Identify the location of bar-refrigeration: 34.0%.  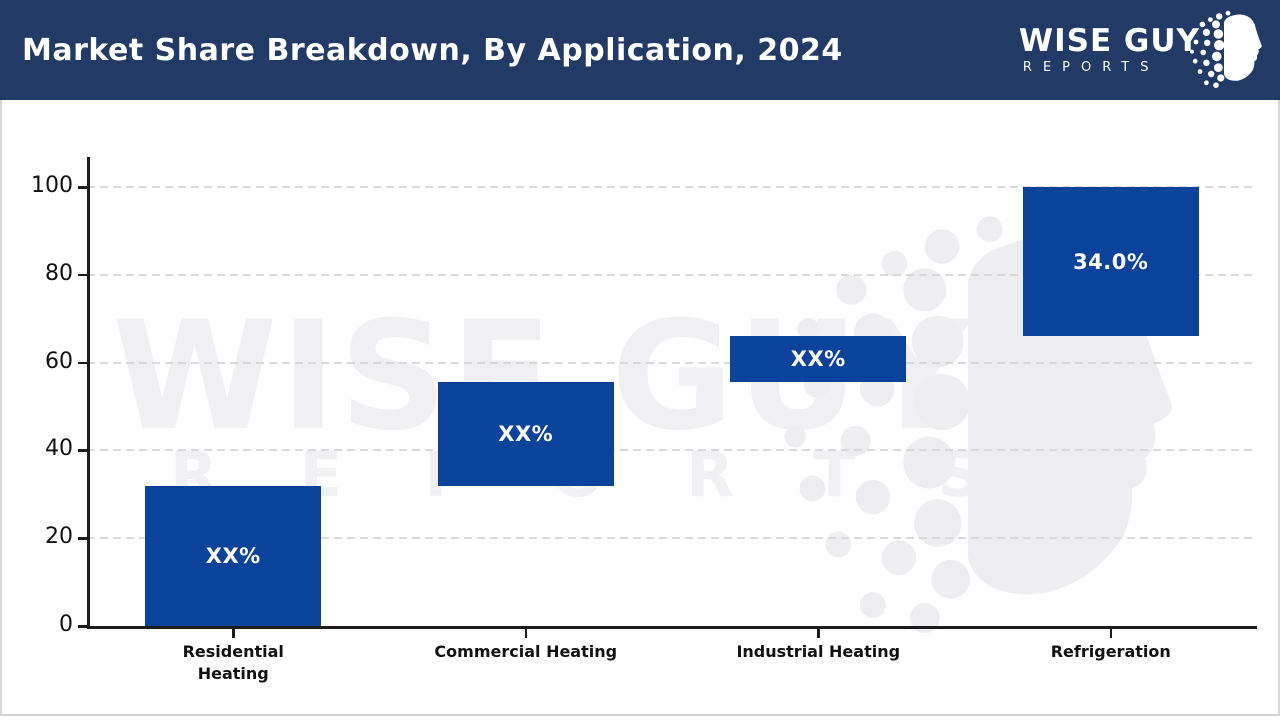
(1110, 262).